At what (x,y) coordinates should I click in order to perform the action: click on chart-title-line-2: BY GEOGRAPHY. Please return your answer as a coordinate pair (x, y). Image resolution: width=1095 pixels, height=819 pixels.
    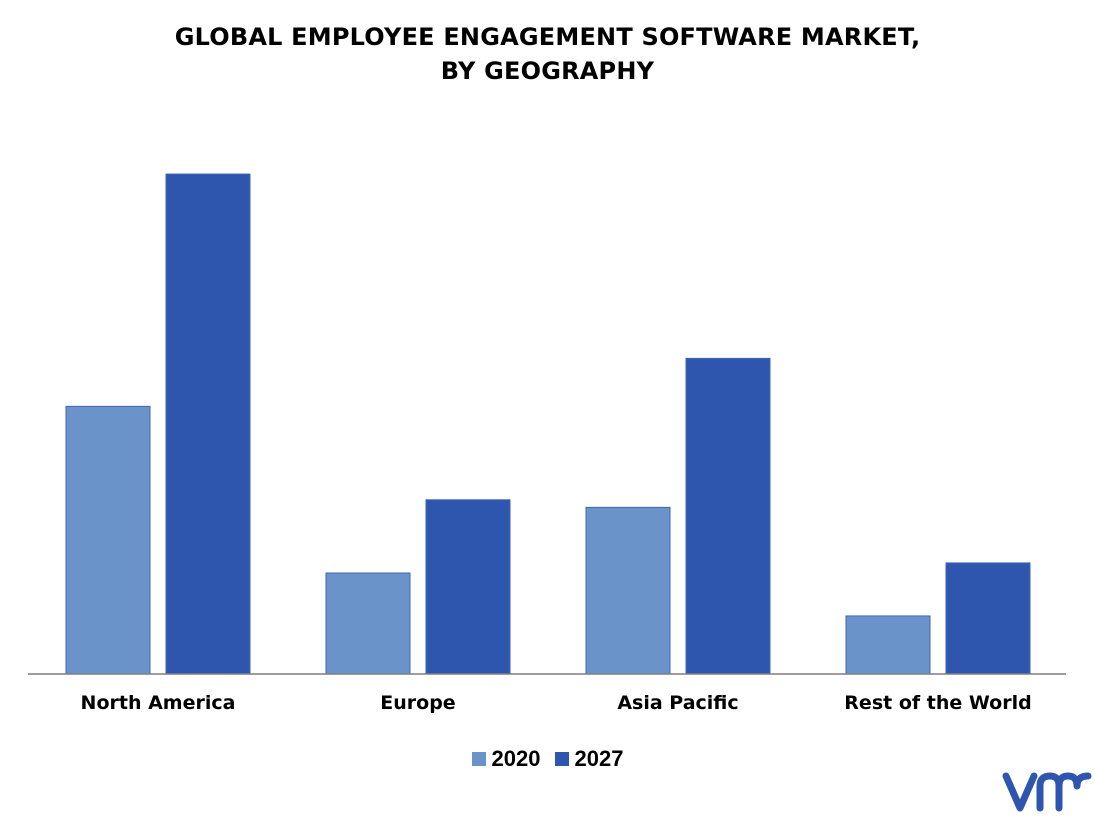
    Looking at the image, I should click on (547, 71).